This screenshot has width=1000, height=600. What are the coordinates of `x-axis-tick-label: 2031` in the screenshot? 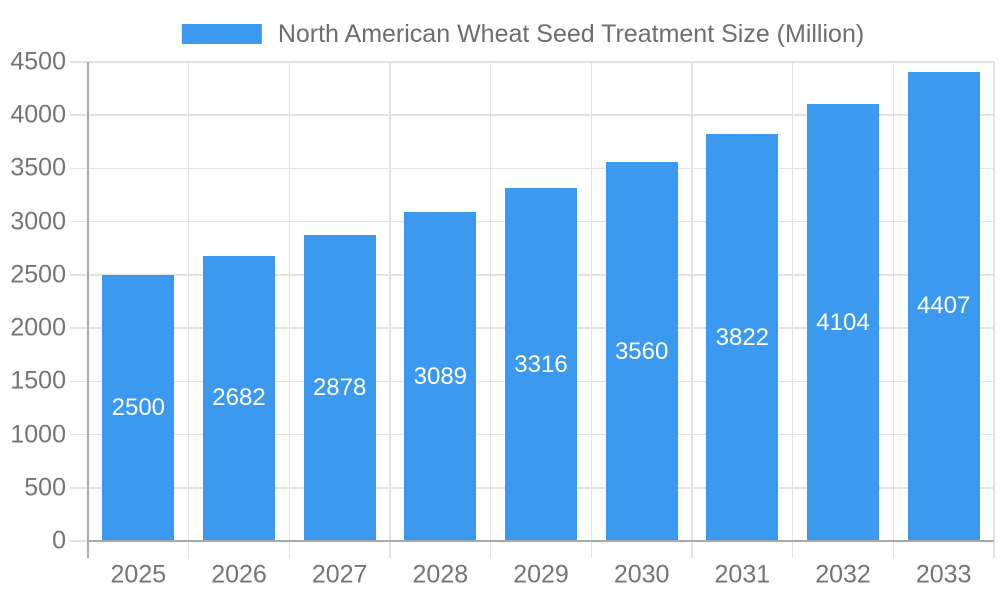 It's located at (742, 574).